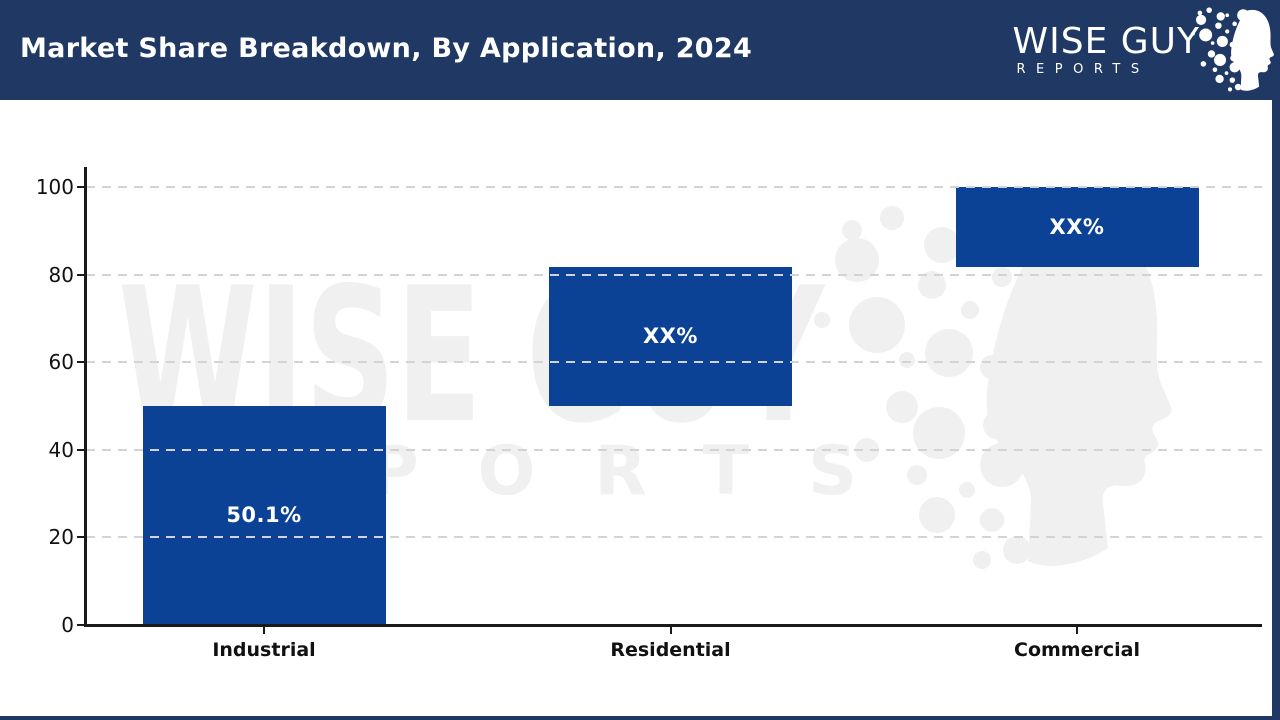 The width and height of the screenshot is (1280, 720). I want to click on logo-head-icon, so click(1232, 49).